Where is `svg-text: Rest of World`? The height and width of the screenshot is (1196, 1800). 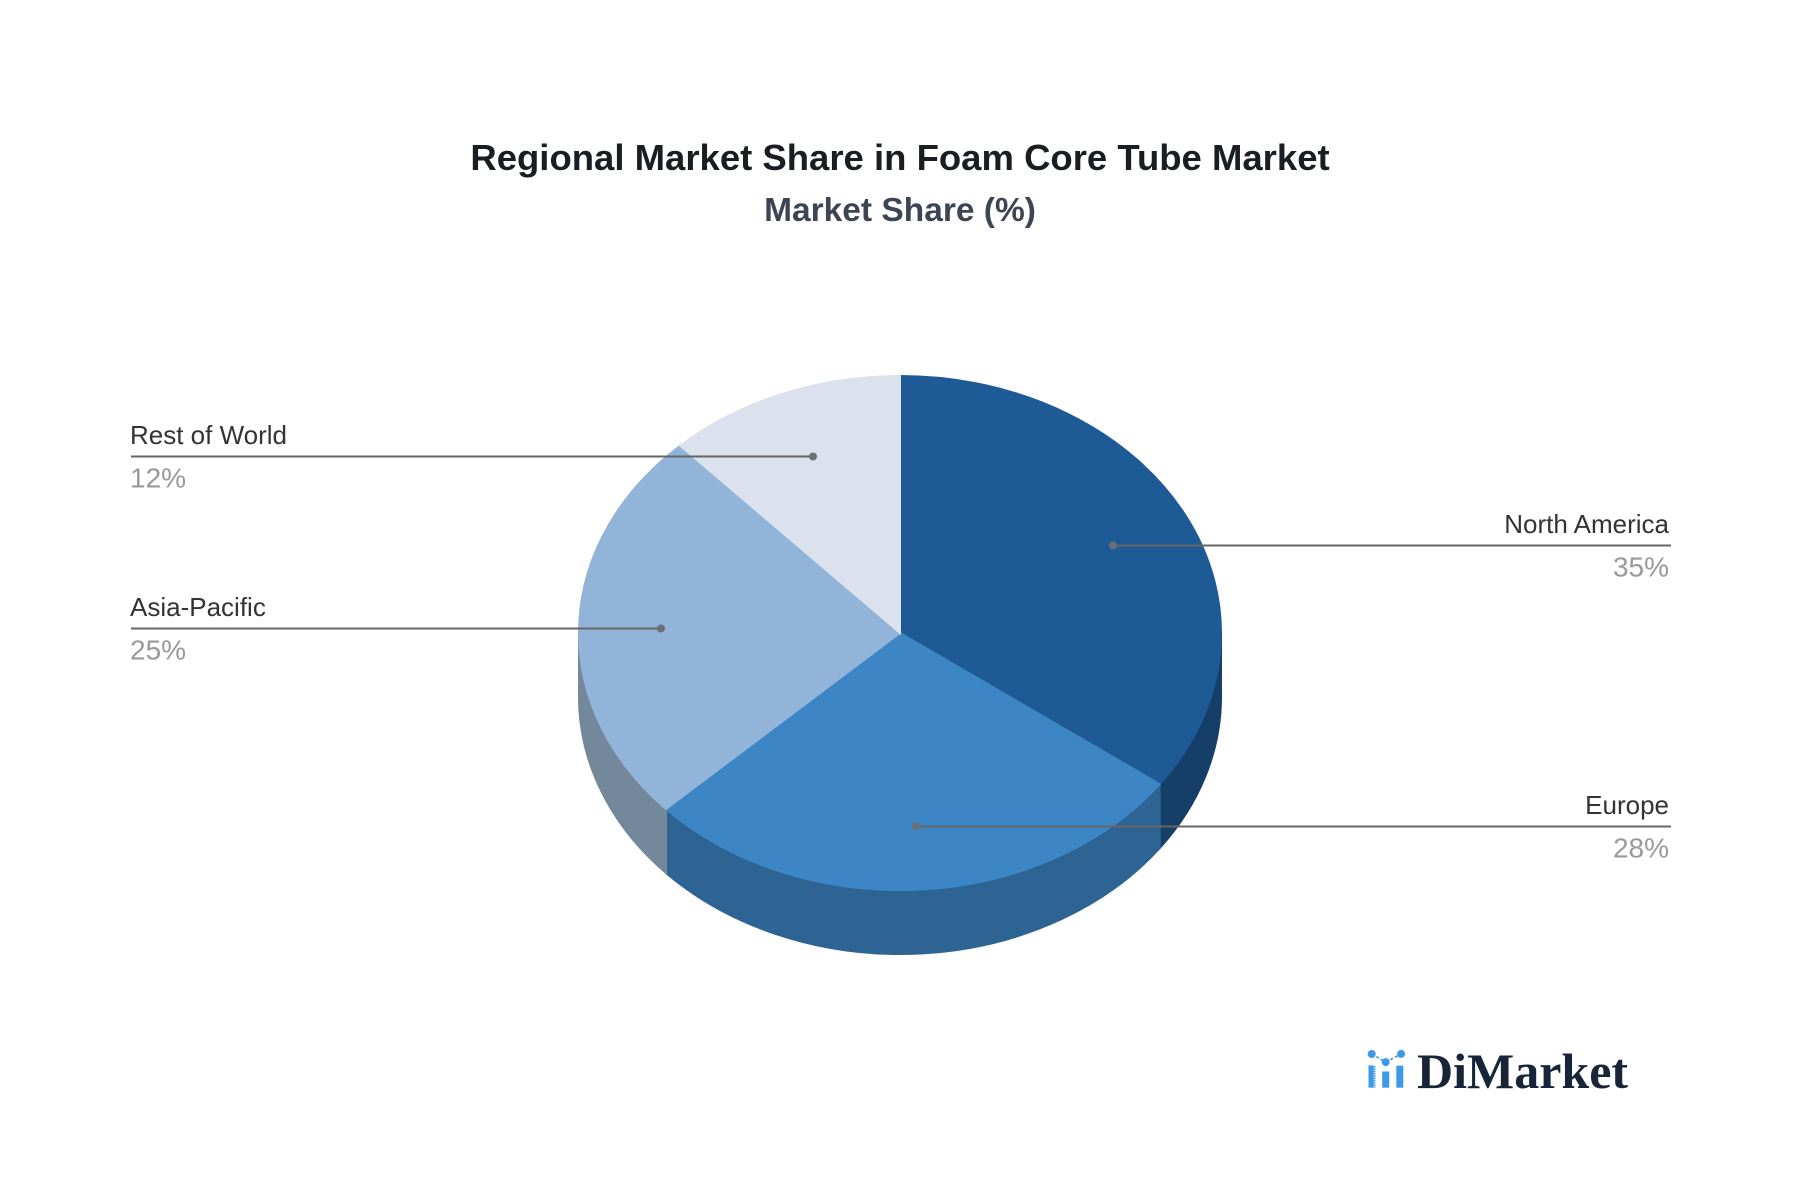
svg-text: Rest of World is located at coordinates (208, 435).